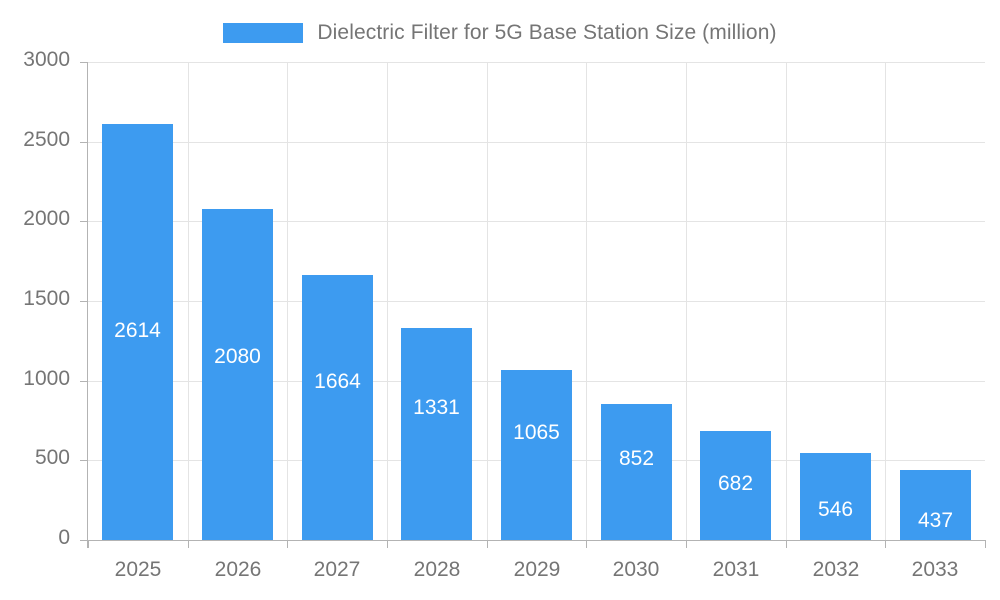  Describe the element at coordinates (836, 569) in the screenshot. I see `x-axis-label: 2032` at that location.